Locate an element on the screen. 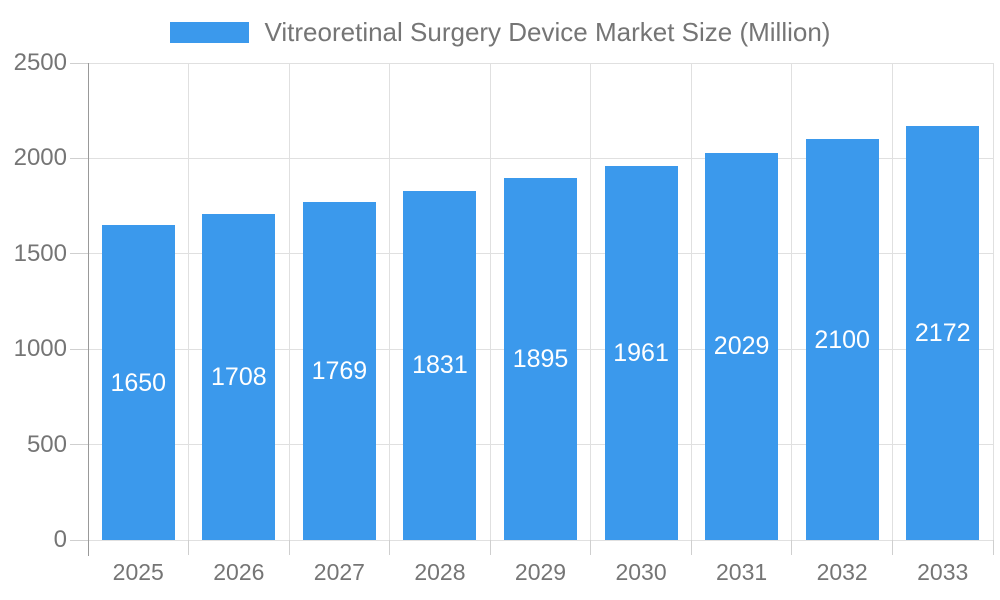 The height and width of the screenshot is (600, 1000). bar-value-label: 1961 is located at coordinates (641, 352).